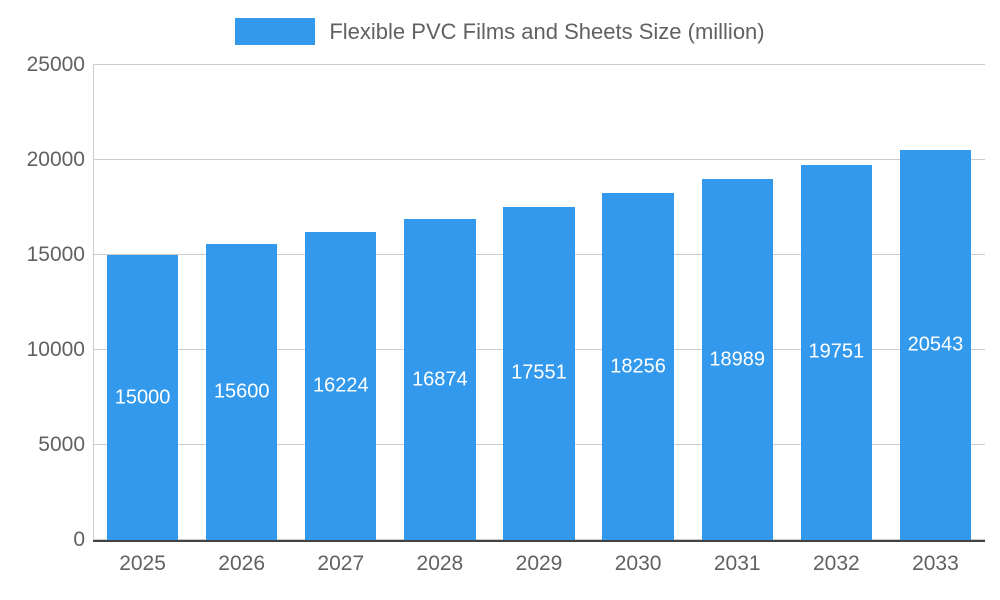 The height and width of the screenshot is (600, 1000). What do you see at coordinates (93, 302) in the screenshot?
I see `y-axis-line` at bounding box center [93, 302].